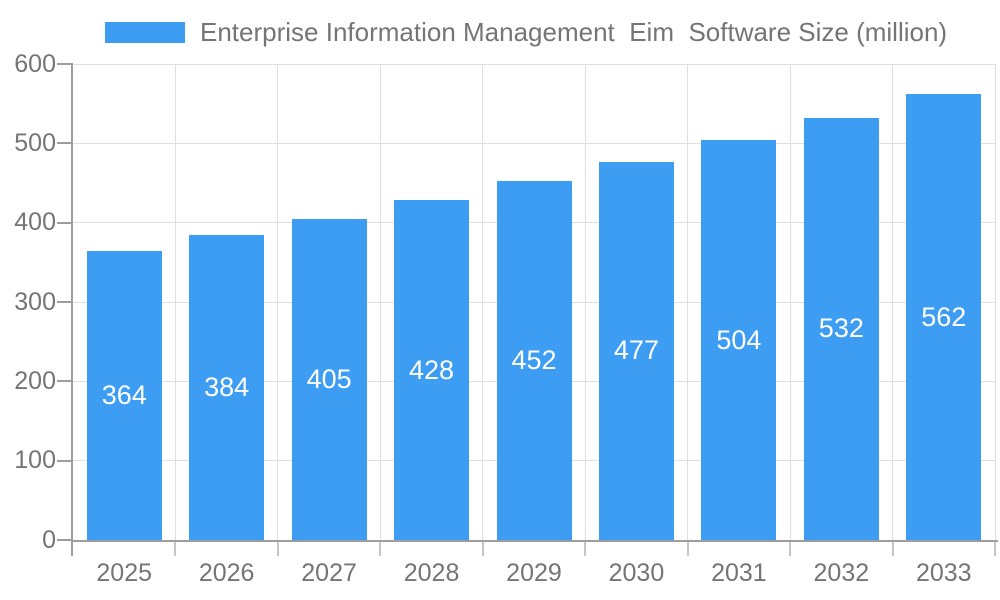 This screenshot has width=1000, height=600. I want to click on x-tick-label: 2027, so click(329, 573).